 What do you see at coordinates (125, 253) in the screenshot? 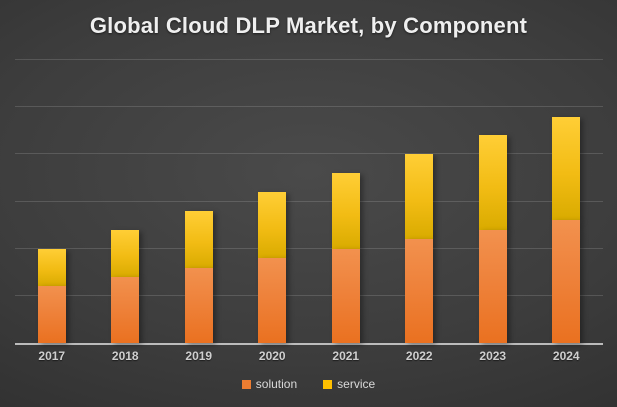
I see `bar-2018-service-segment` at bounding box center [125, 253].